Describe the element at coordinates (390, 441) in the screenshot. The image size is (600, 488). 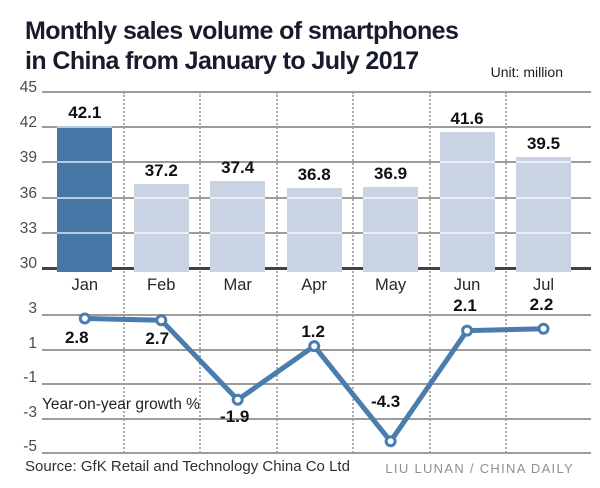
I see `marker-may` at that location.